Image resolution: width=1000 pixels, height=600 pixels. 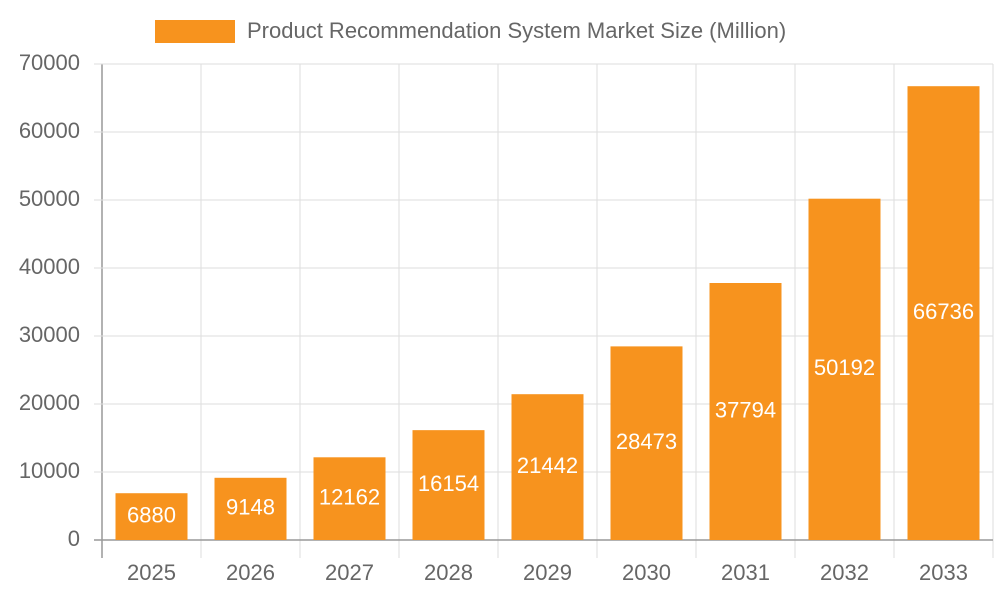 What do you see at coordinates (49, 334) in the screenshot?
I see `y-tick-label: 30000` at bounding box center [49, 334].